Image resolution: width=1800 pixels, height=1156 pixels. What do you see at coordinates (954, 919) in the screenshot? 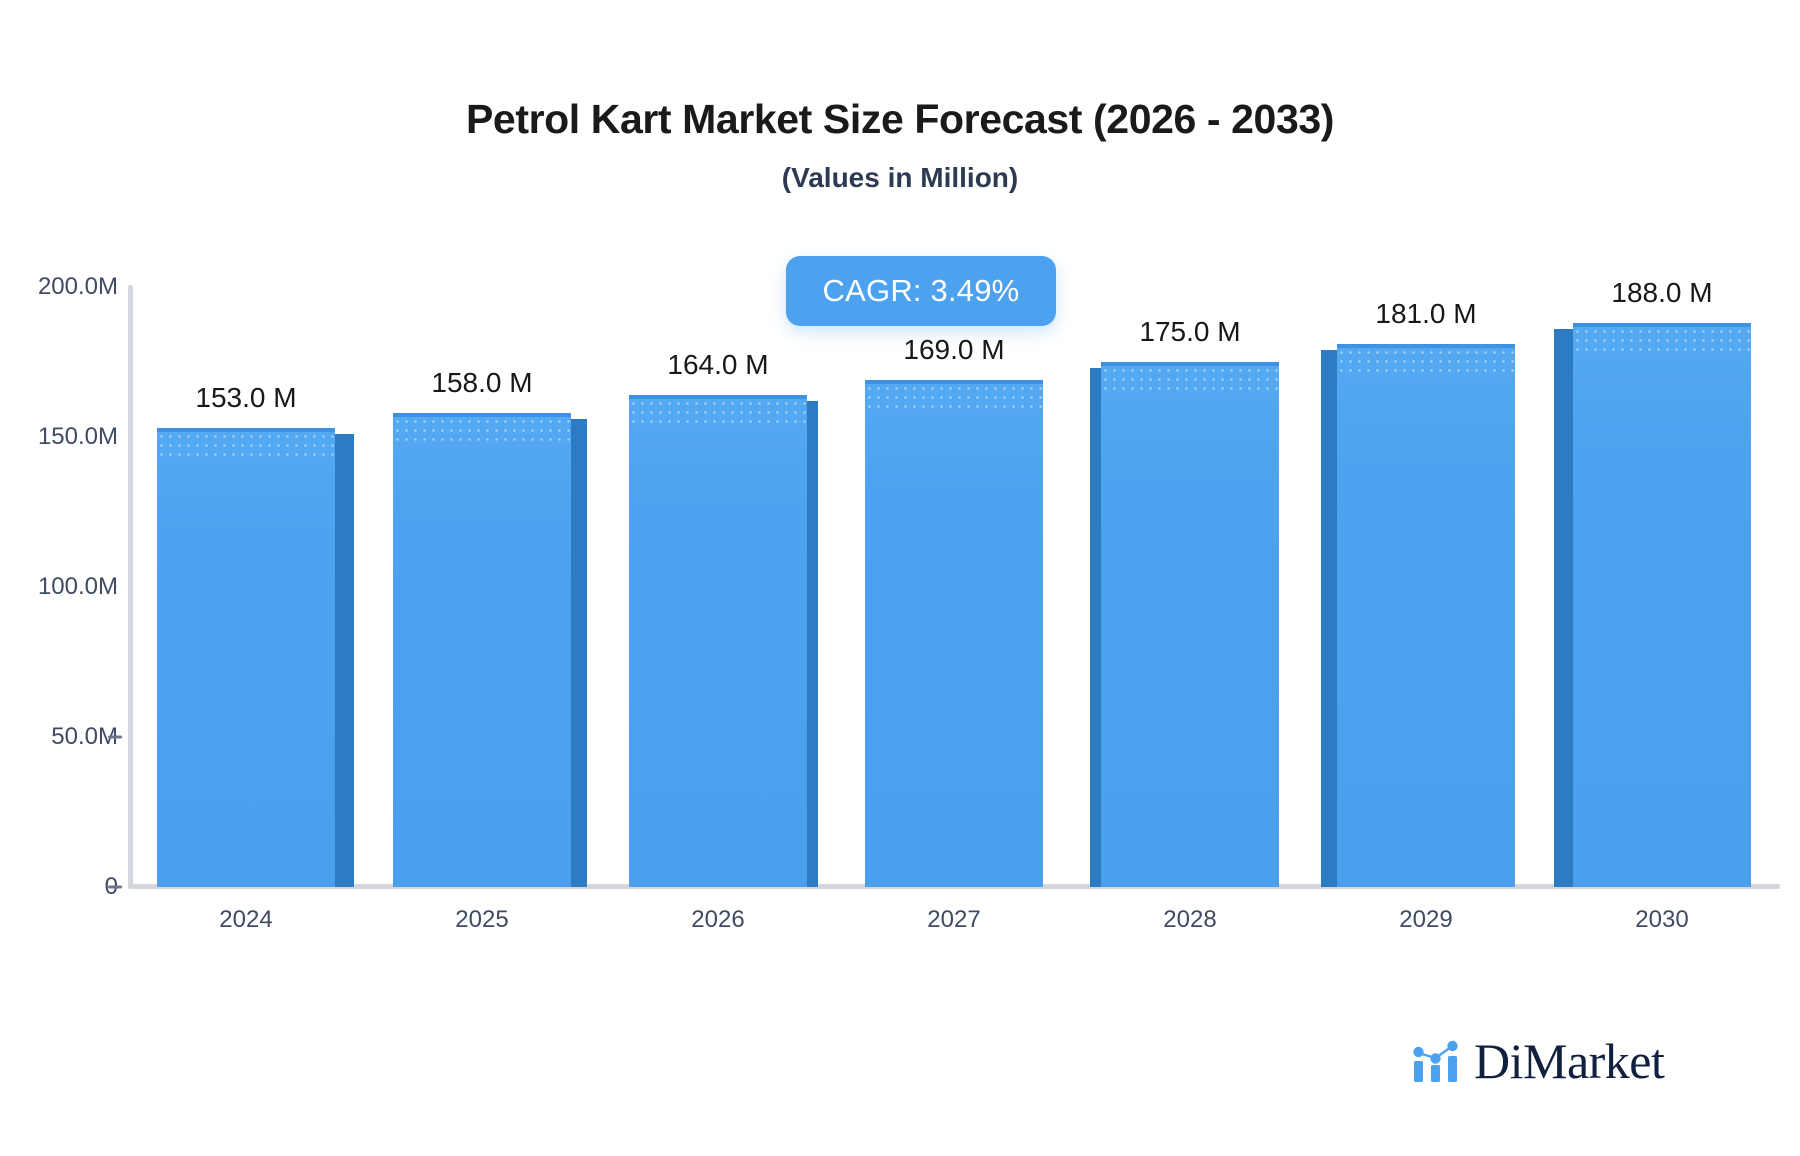
I see `x-tick-label: 2027` at bounding box center [954, 919].